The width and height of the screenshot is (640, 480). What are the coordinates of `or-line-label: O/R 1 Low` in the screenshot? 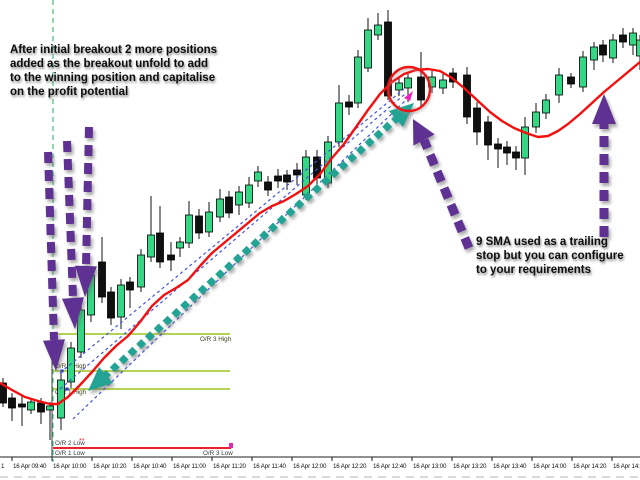 It's located at (70, 453).